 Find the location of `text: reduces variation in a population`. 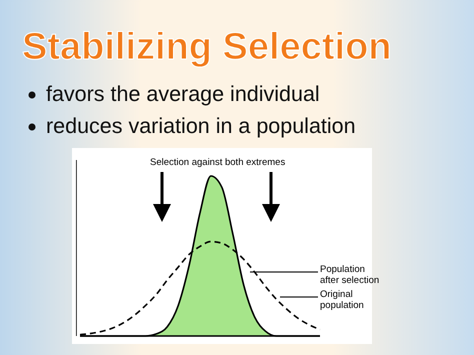

text: reduces variation in a population is located at coordinates (200, 126).